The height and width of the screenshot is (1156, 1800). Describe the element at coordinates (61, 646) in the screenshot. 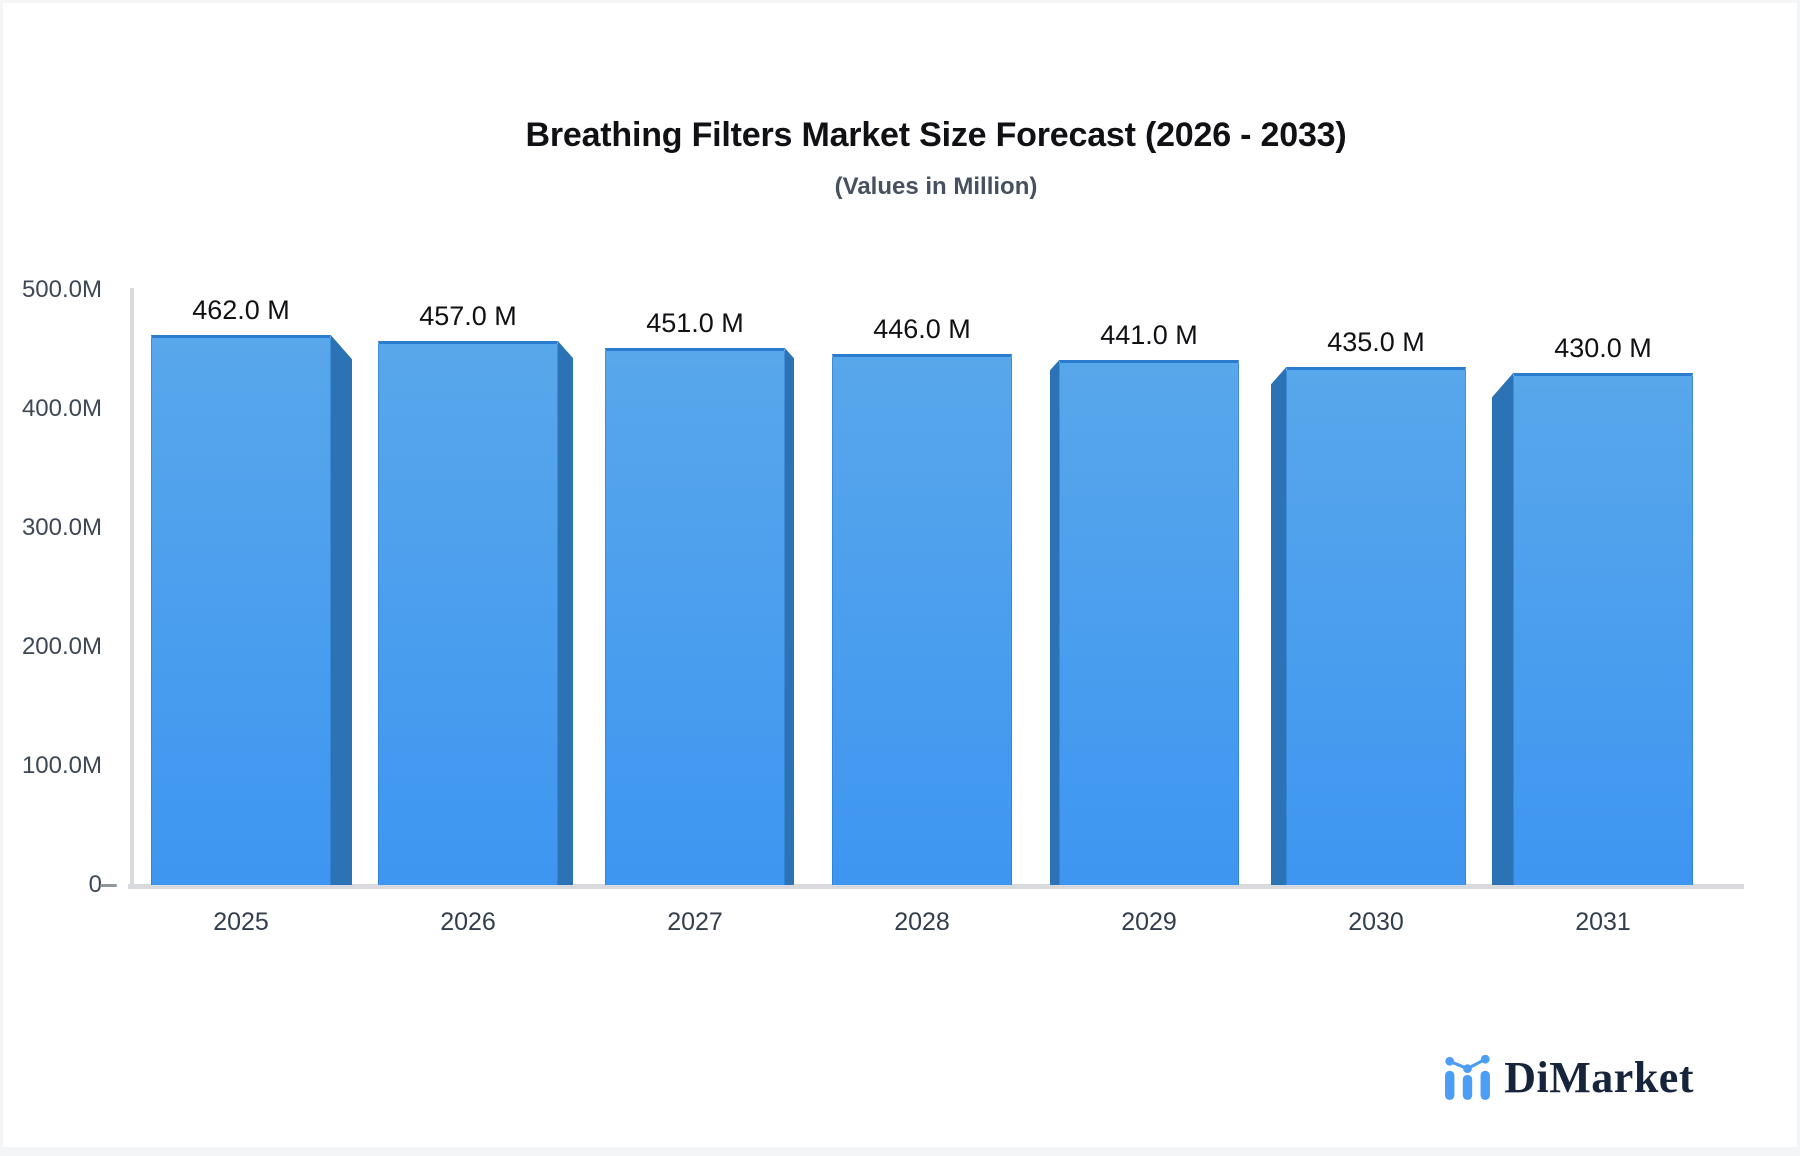

I see `y-tick-label: 200.0M` at that location.